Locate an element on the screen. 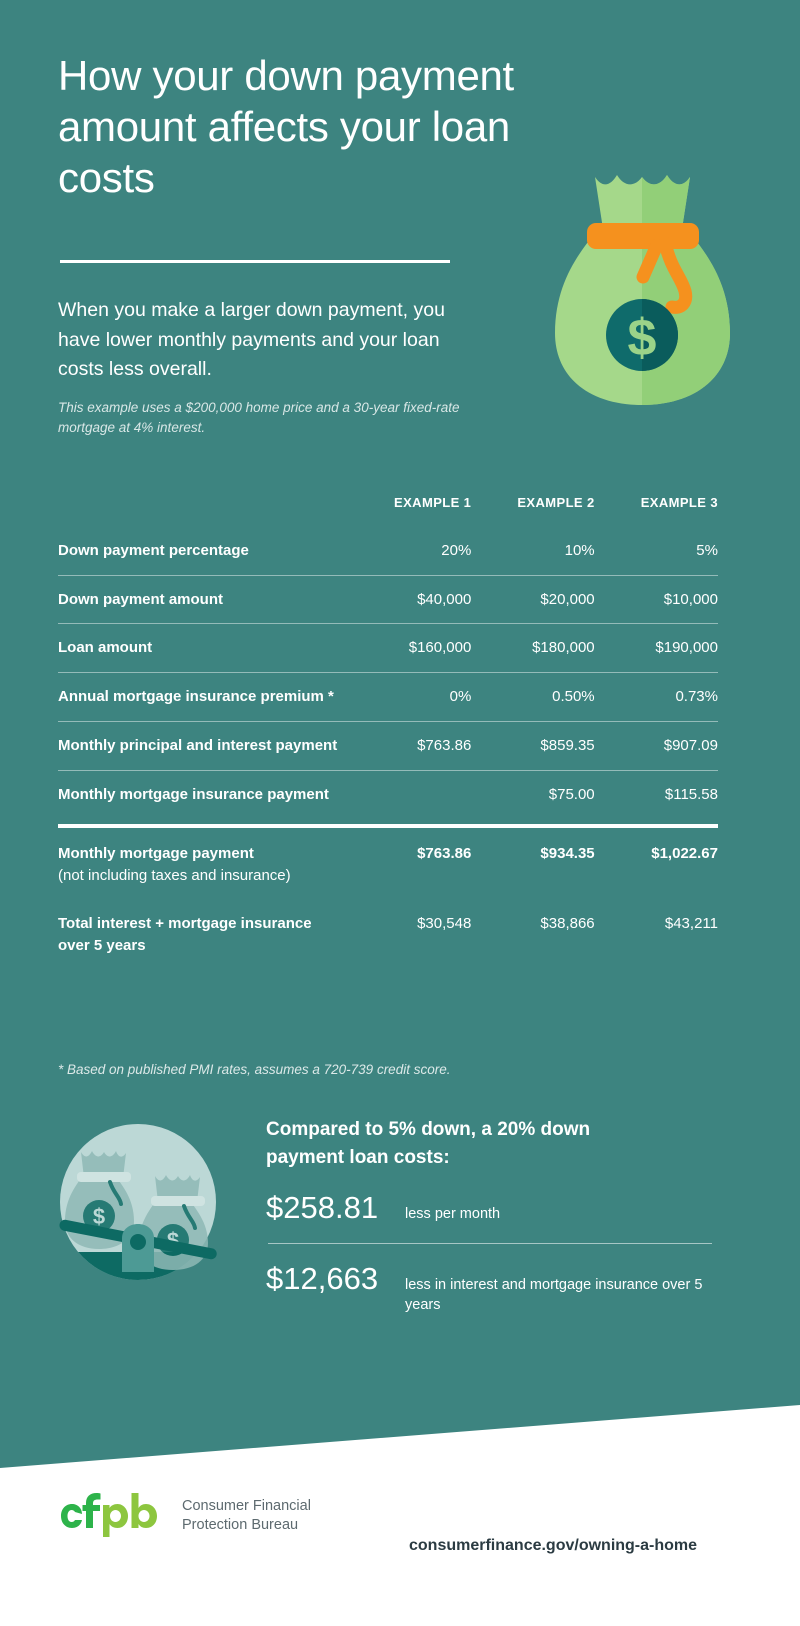 The width and height of the screenshot is (800, 1626). row-value: $30,548 is located at coordinates (444, 923).